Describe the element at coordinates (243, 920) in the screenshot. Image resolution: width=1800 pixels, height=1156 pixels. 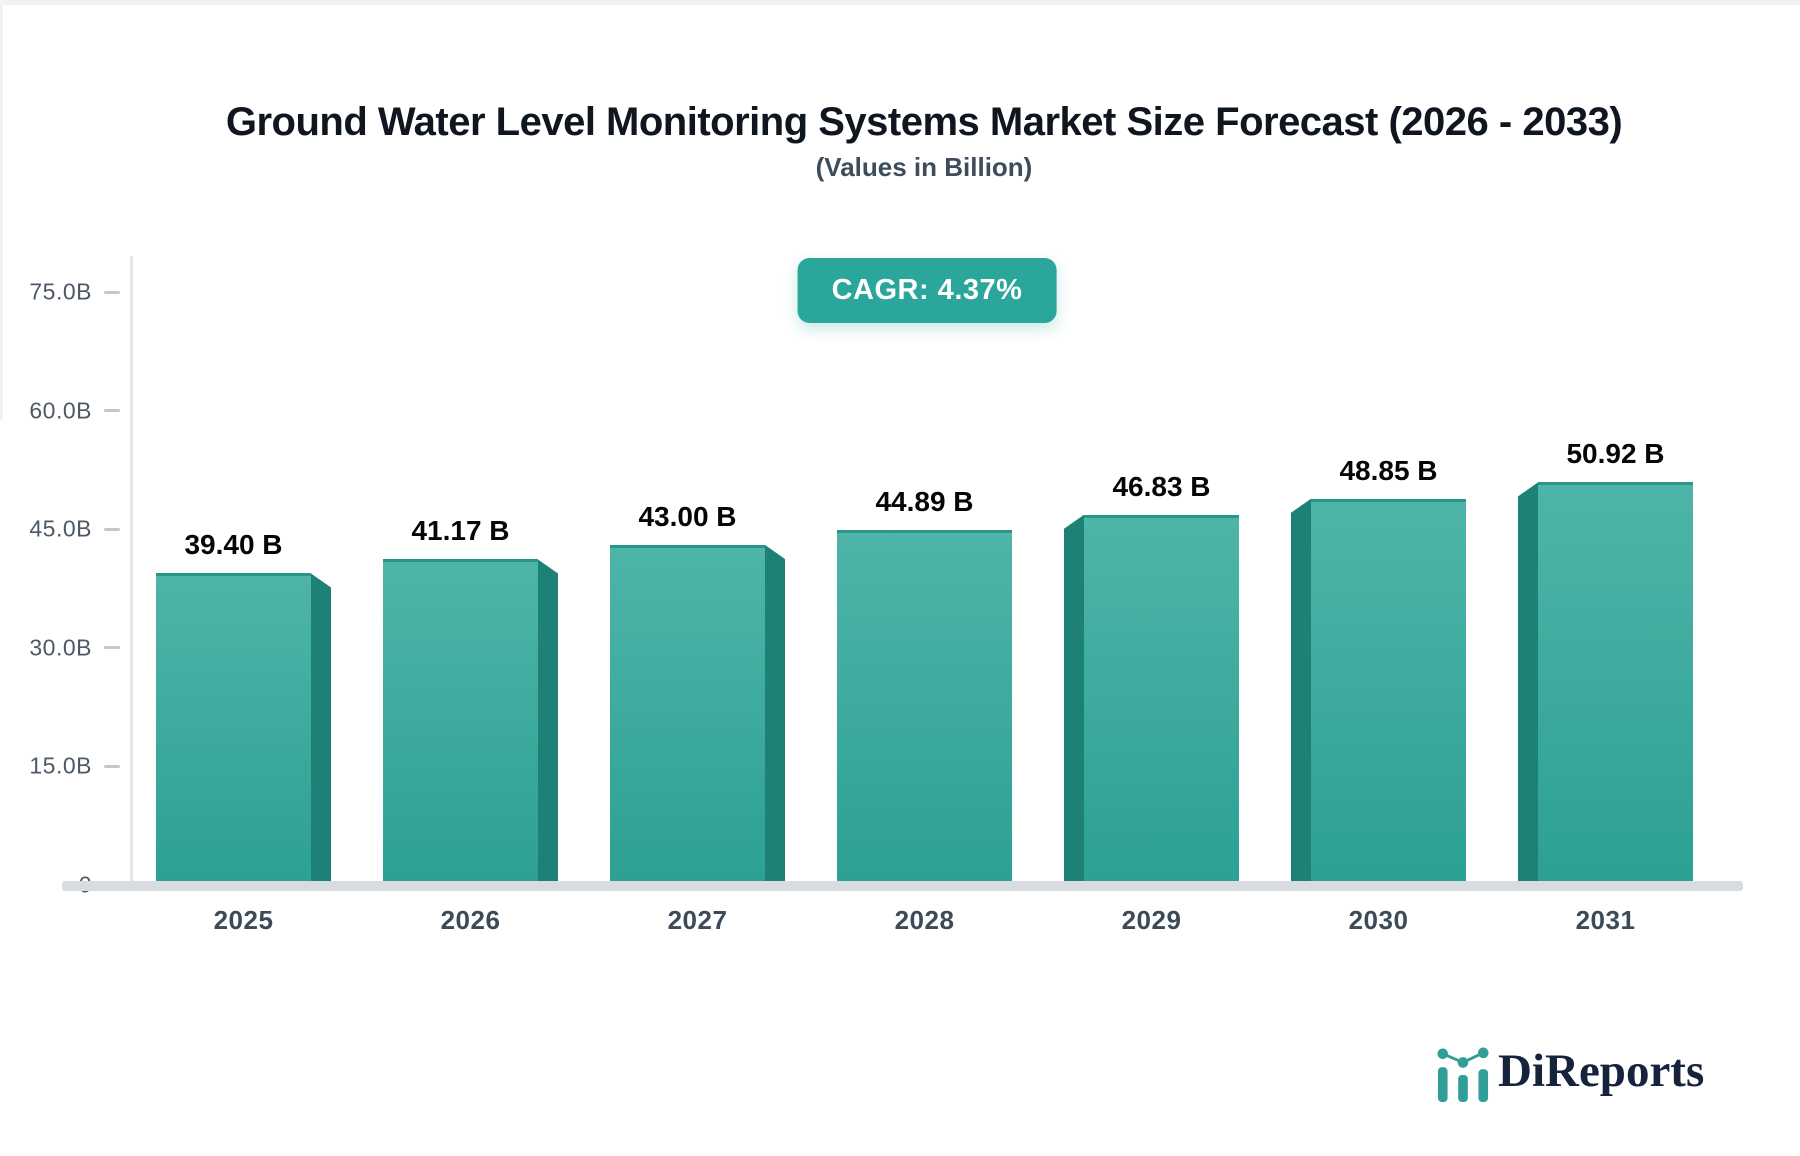
I see `x-axis-label-2025: 2025` at that location.